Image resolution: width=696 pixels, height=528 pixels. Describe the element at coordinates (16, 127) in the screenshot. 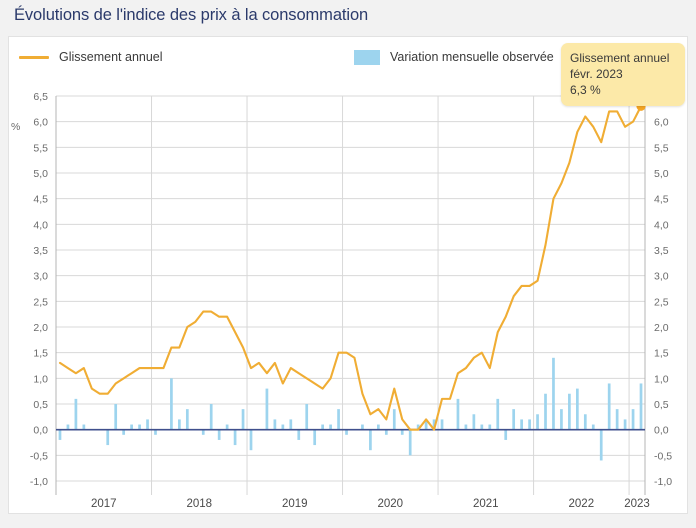

I see `y-axis-unit-label: %` at that location.